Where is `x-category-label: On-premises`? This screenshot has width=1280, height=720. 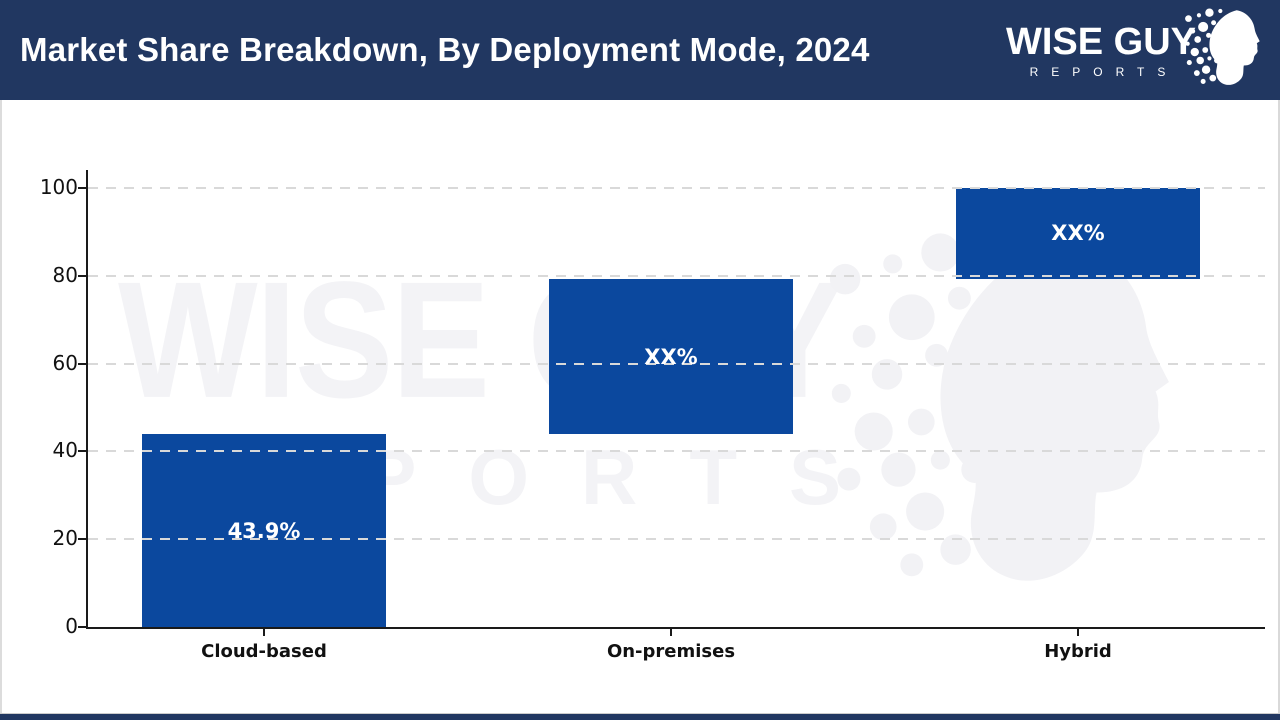
x-category-label: On-premises is located at coordinates (671, 651).